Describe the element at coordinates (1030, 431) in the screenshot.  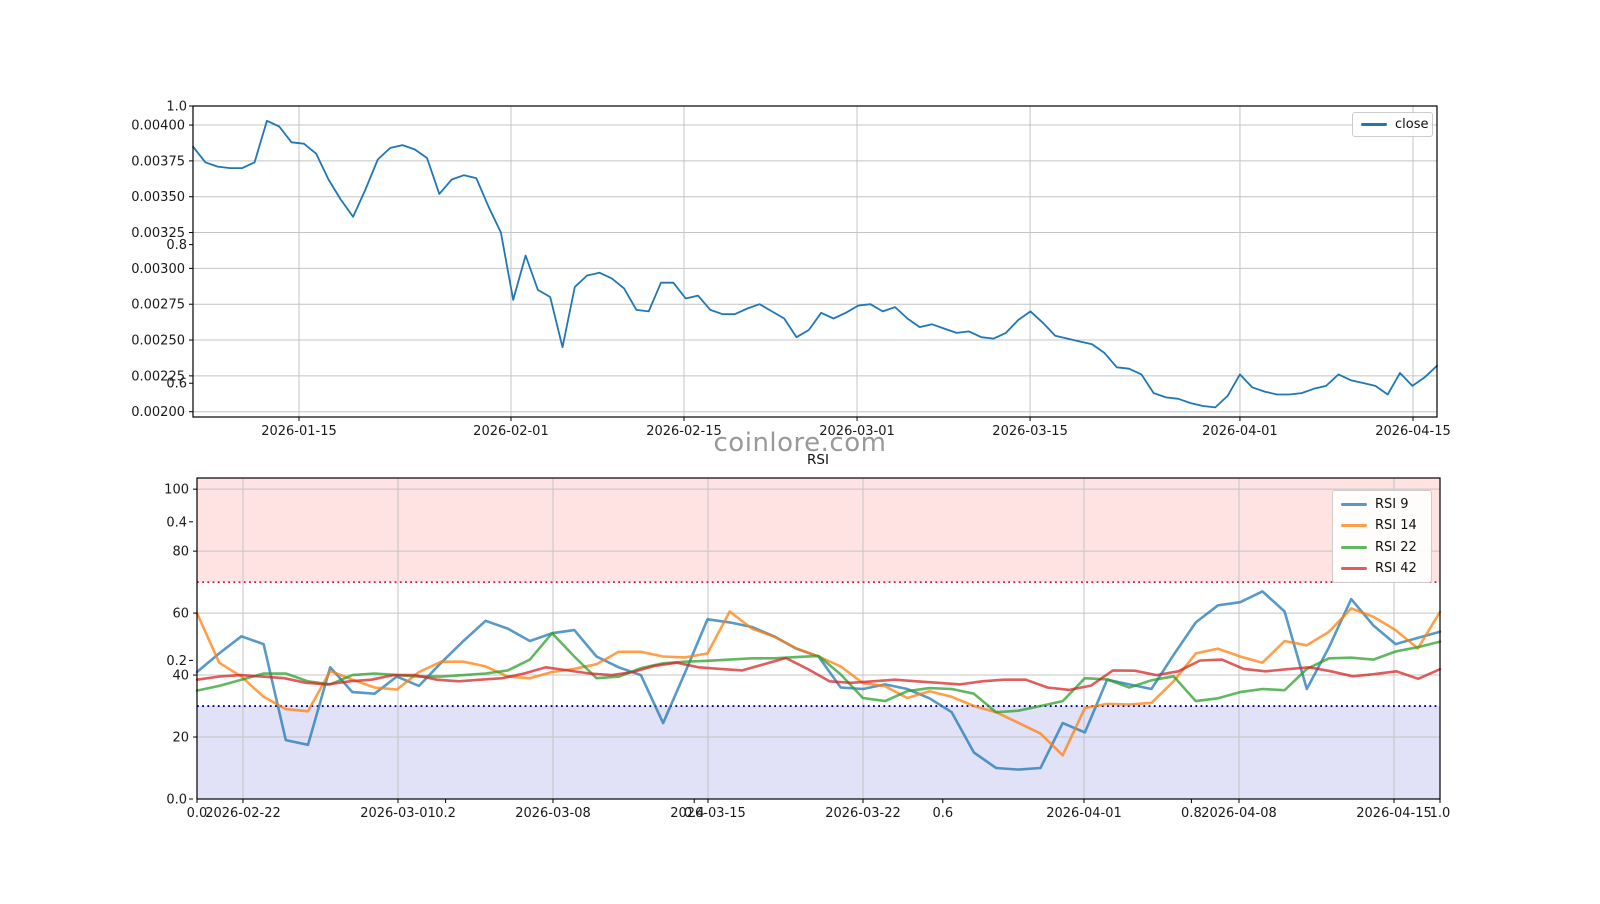
I see `price-x-tick-label: 2026-03-15` at that location.